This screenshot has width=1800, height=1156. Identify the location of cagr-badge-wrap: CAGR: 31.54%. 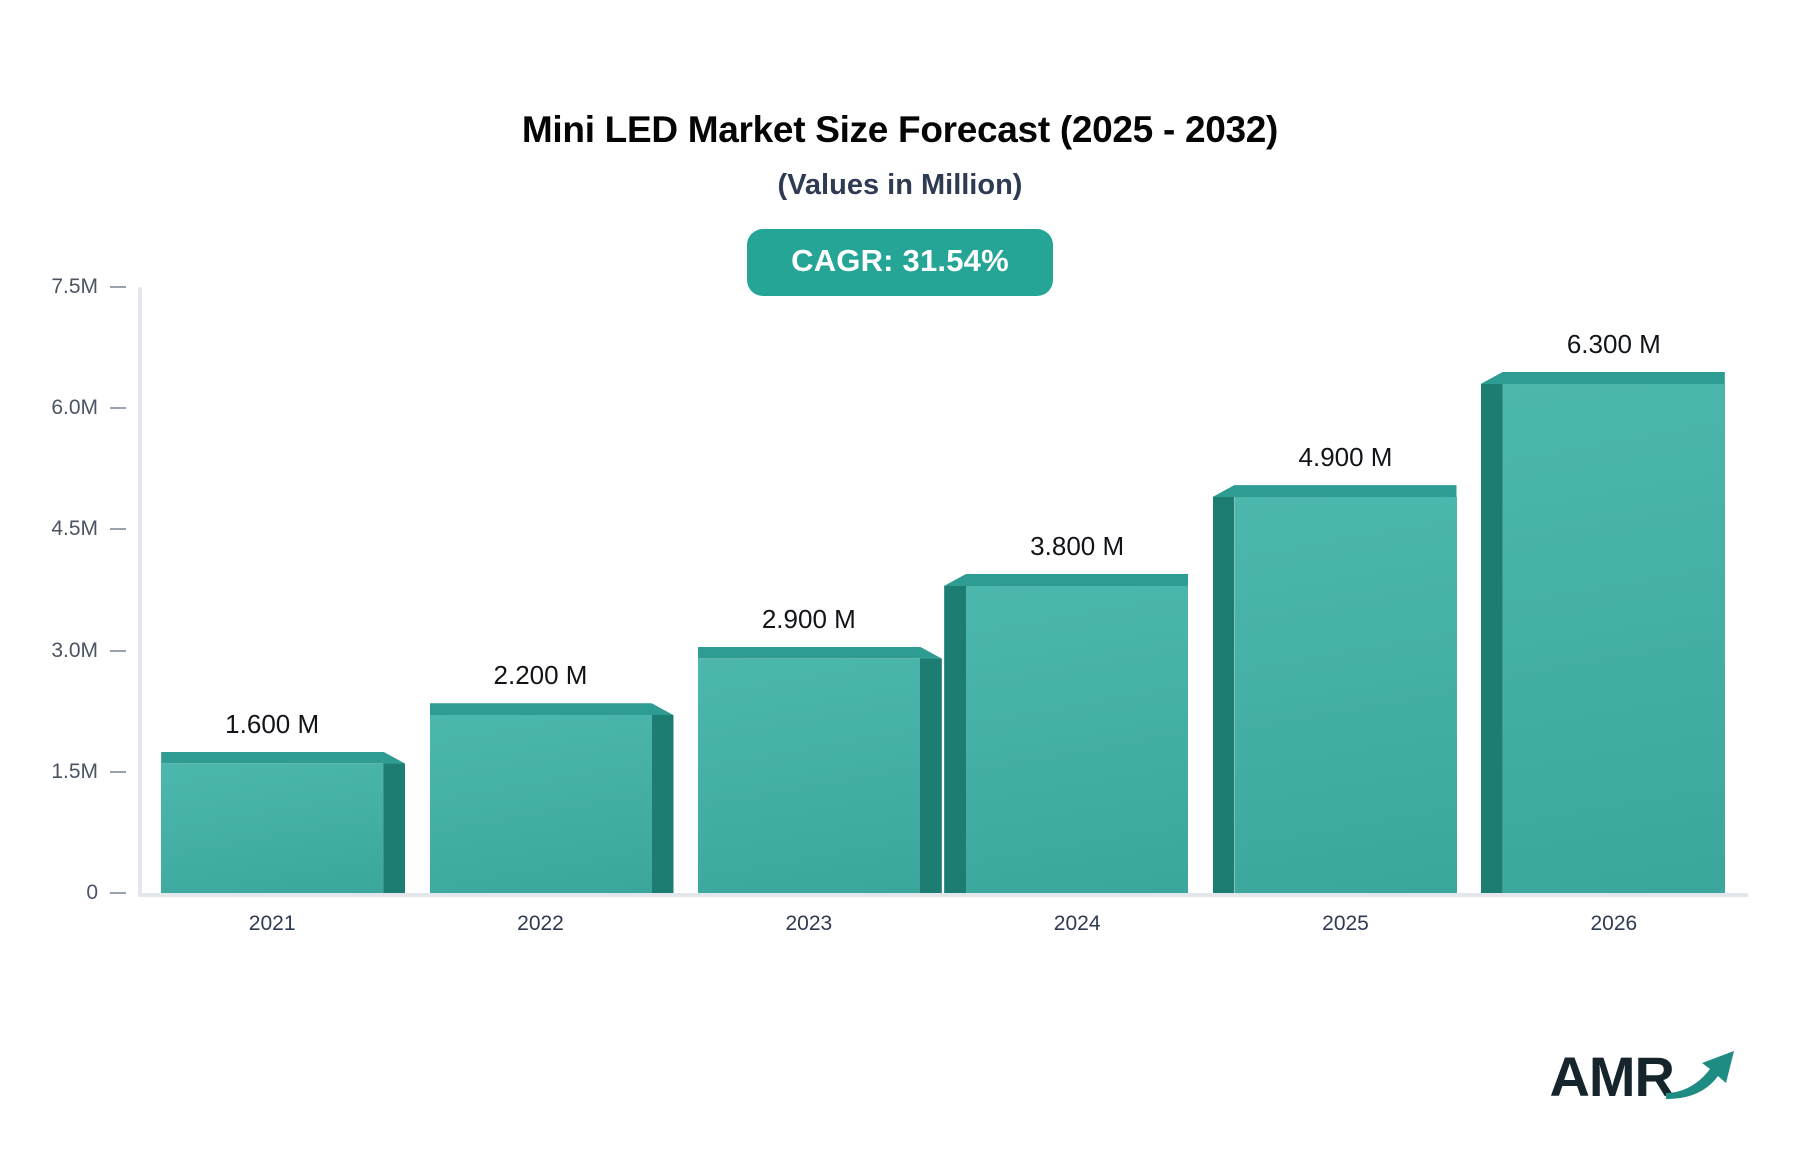
(900, 262).